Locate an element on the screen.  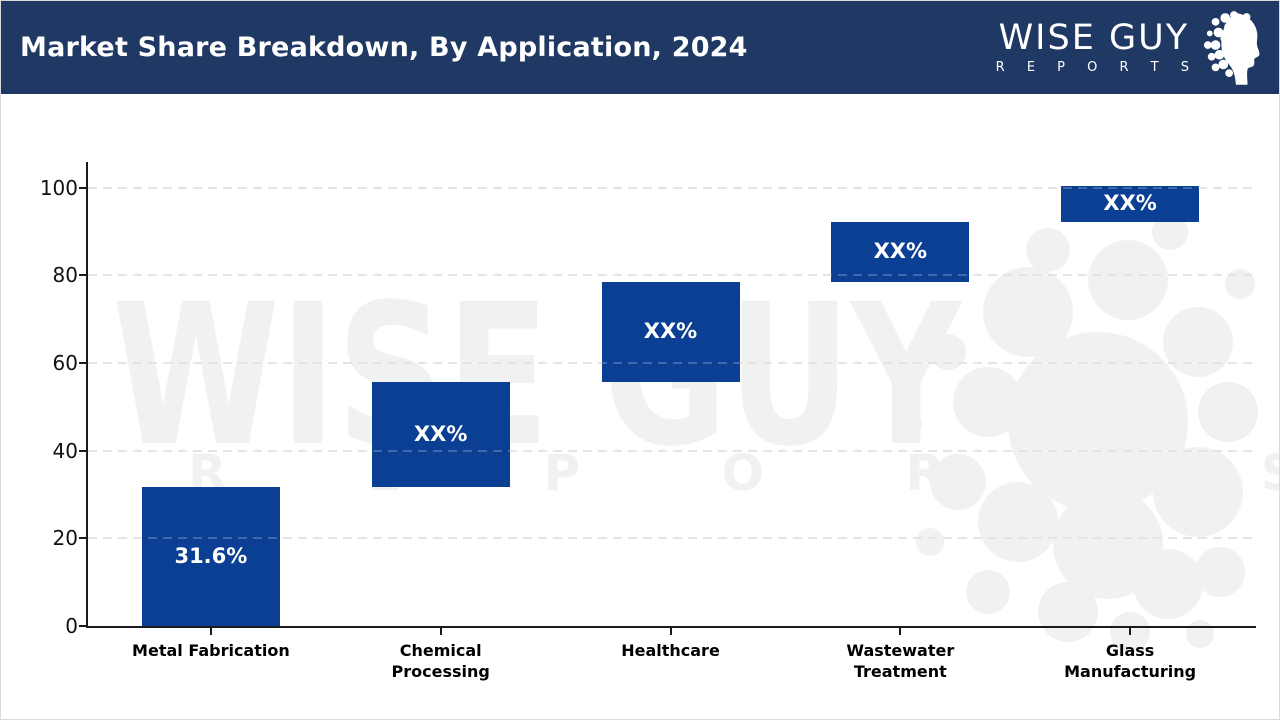
y-tick-label: 20 is located at coordinates (65, 538).